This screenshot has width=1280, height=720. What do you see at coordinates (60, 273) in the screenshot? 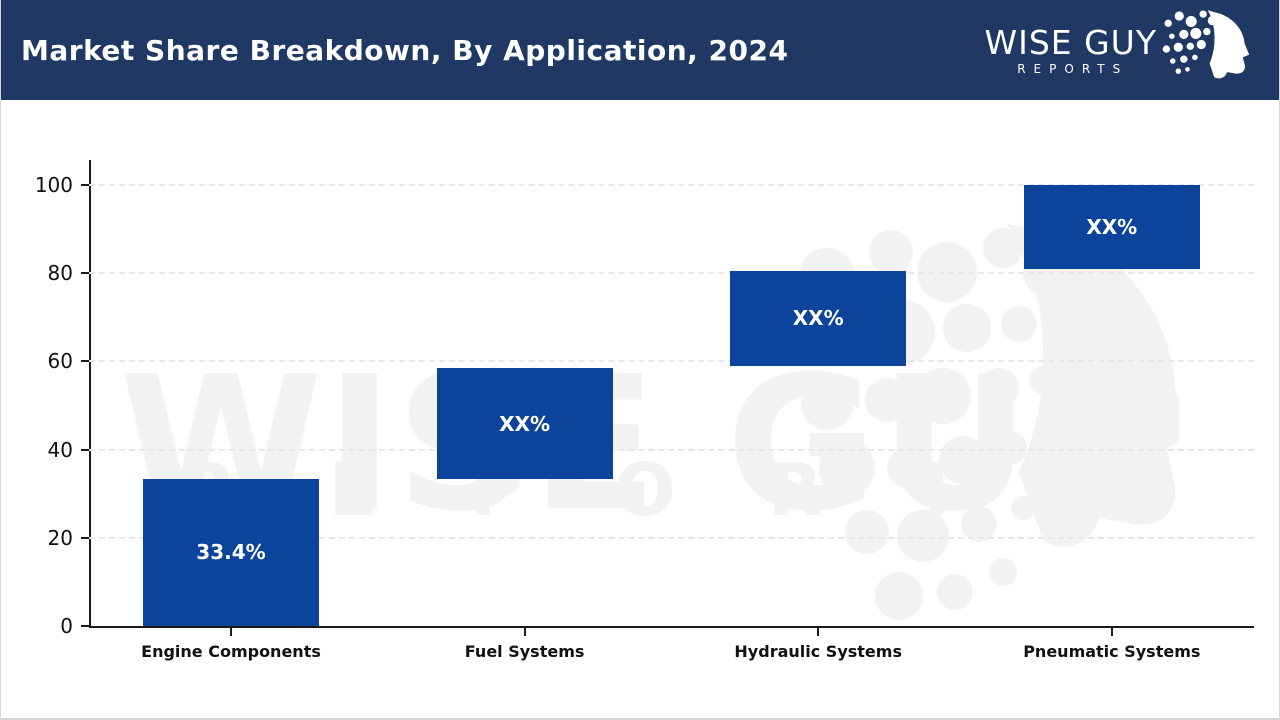
I see `y-tick-label-80: 80` at bounding box center [60, 273].